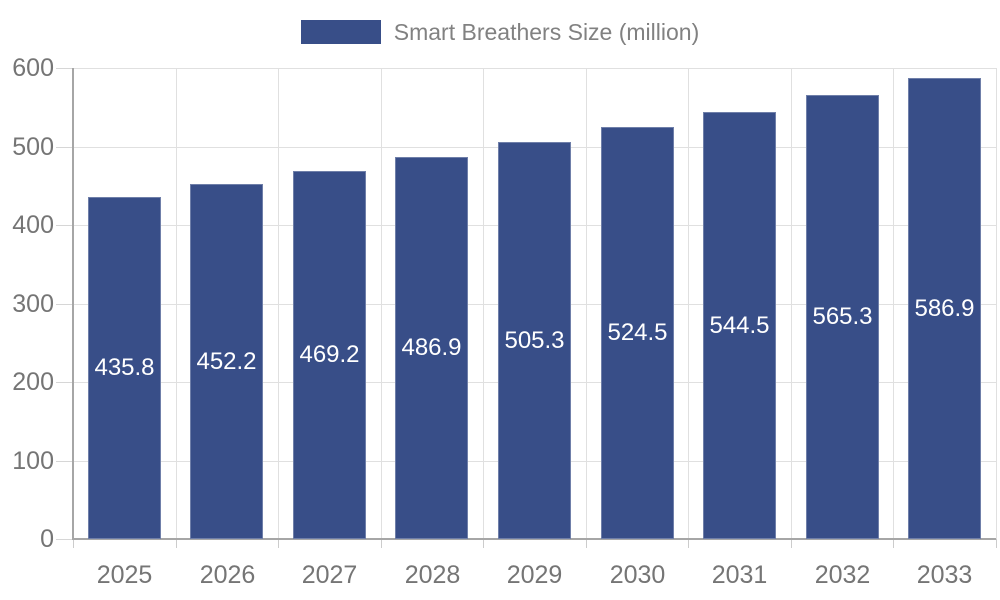 The image size is (1000, 600). I want to click on x-axis-label: 2029, so click(534, 575).